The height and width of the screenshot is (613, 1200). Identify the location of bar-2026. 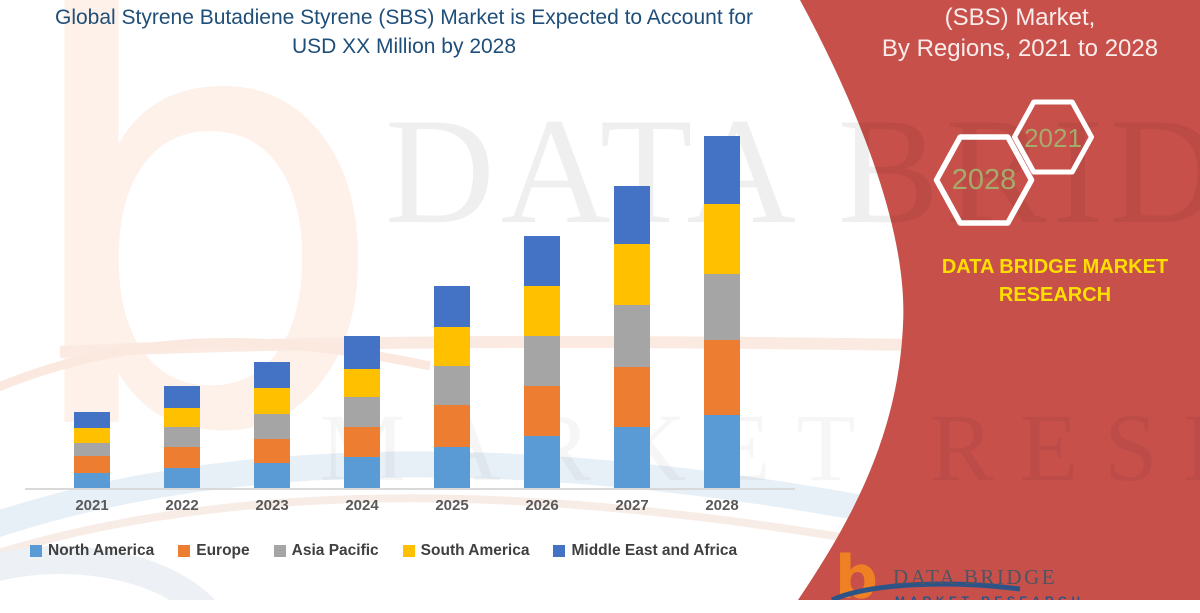
(542, 362).